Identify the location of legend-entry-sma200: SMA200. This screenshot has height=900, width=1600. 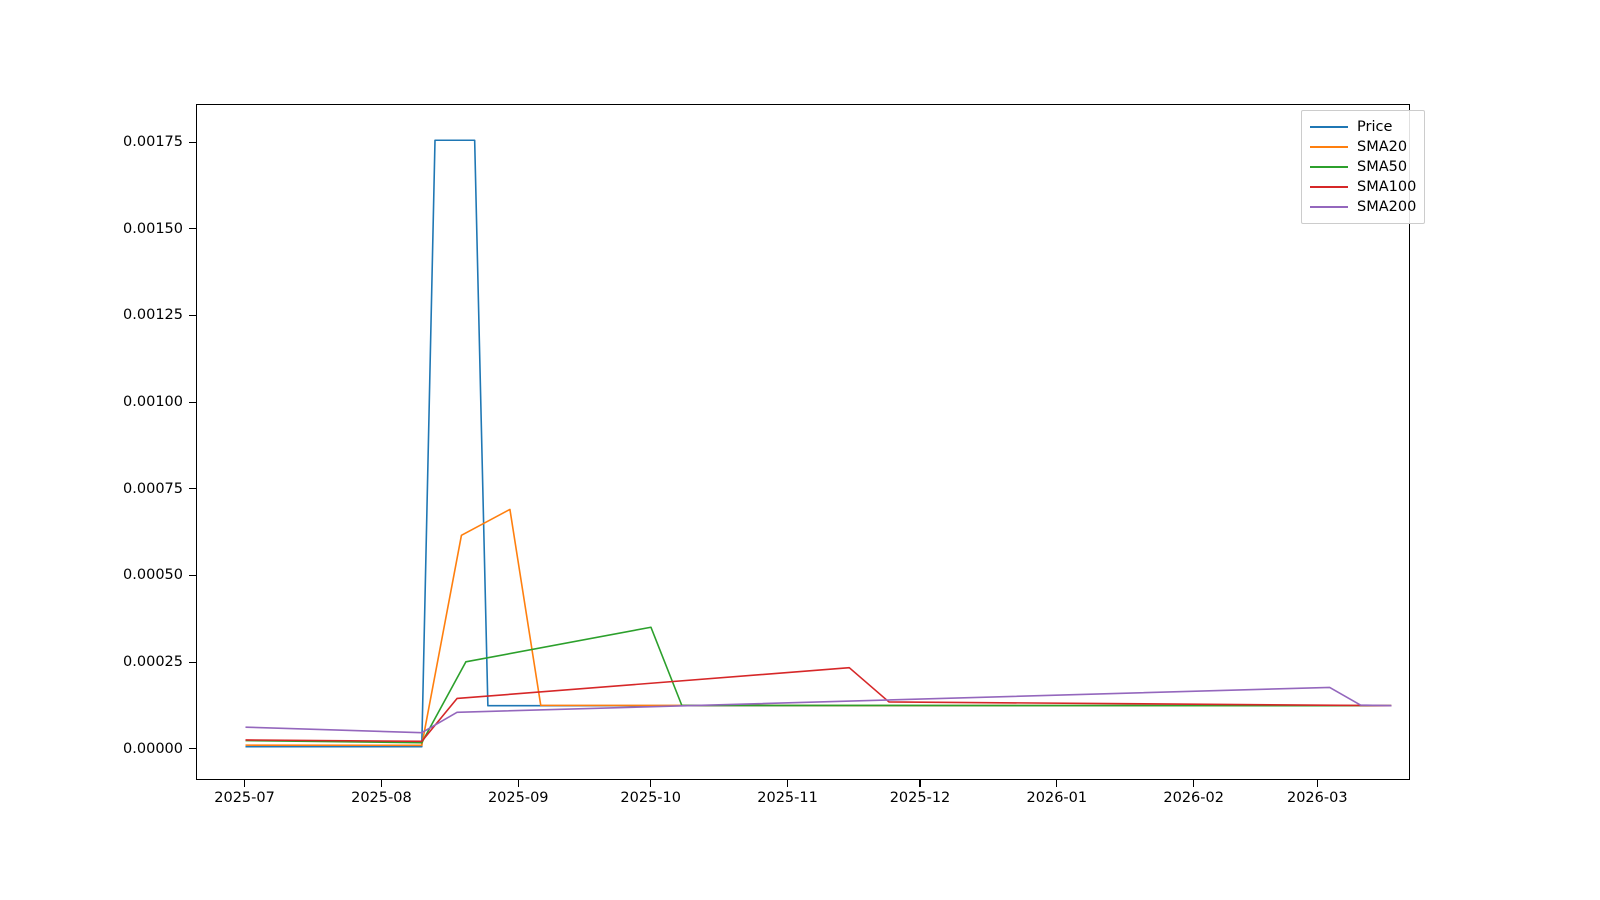
(1363, 207).